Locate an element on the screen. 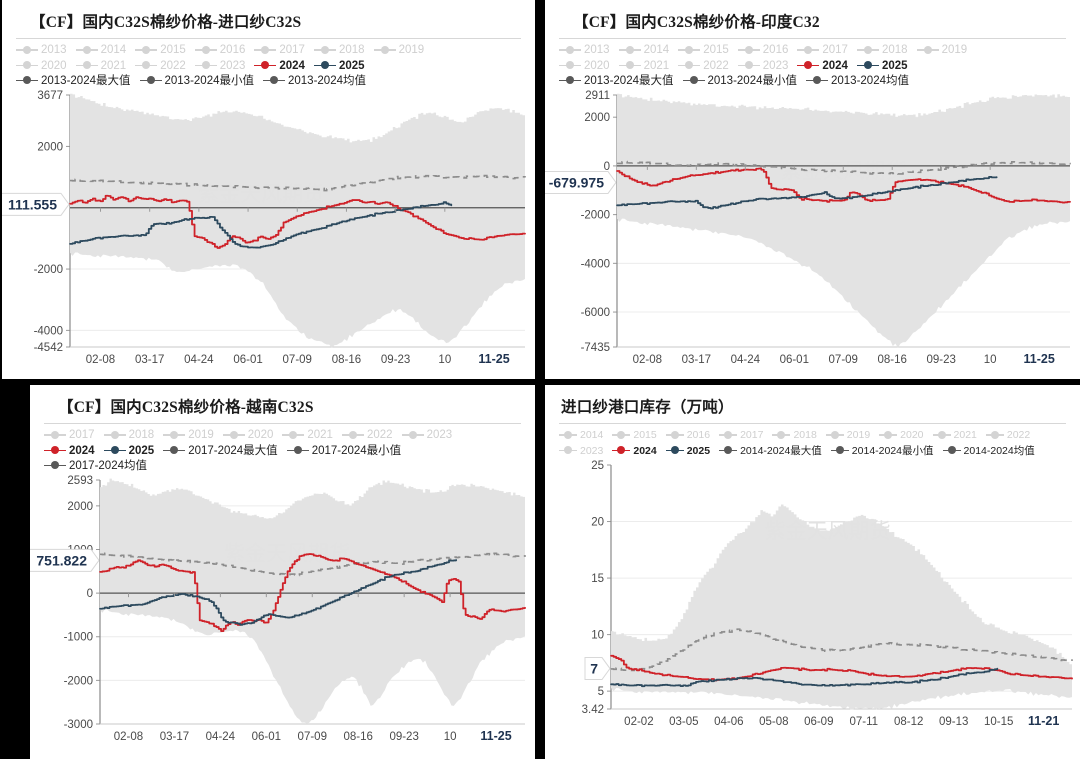 The image size is (1080, 759). x-axis-tick: 09-23 is located at coordinates (940, 360).